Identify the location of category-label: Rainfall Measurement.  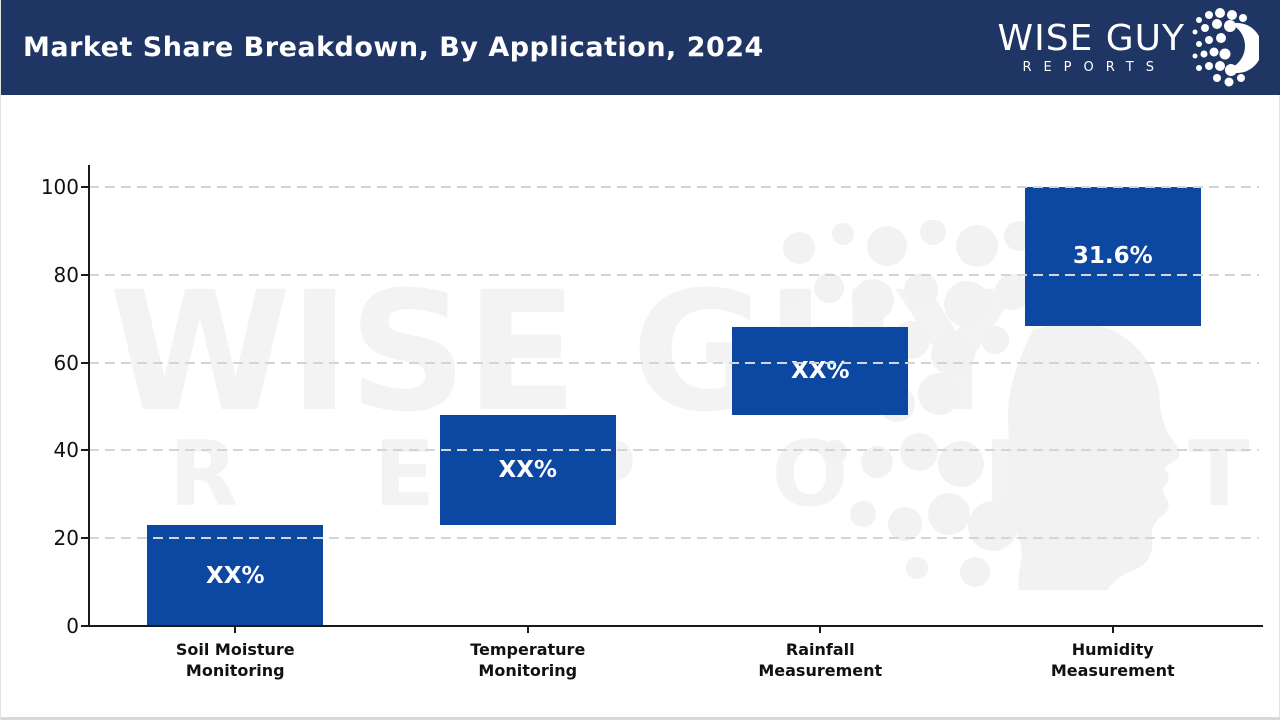
(820, 660).